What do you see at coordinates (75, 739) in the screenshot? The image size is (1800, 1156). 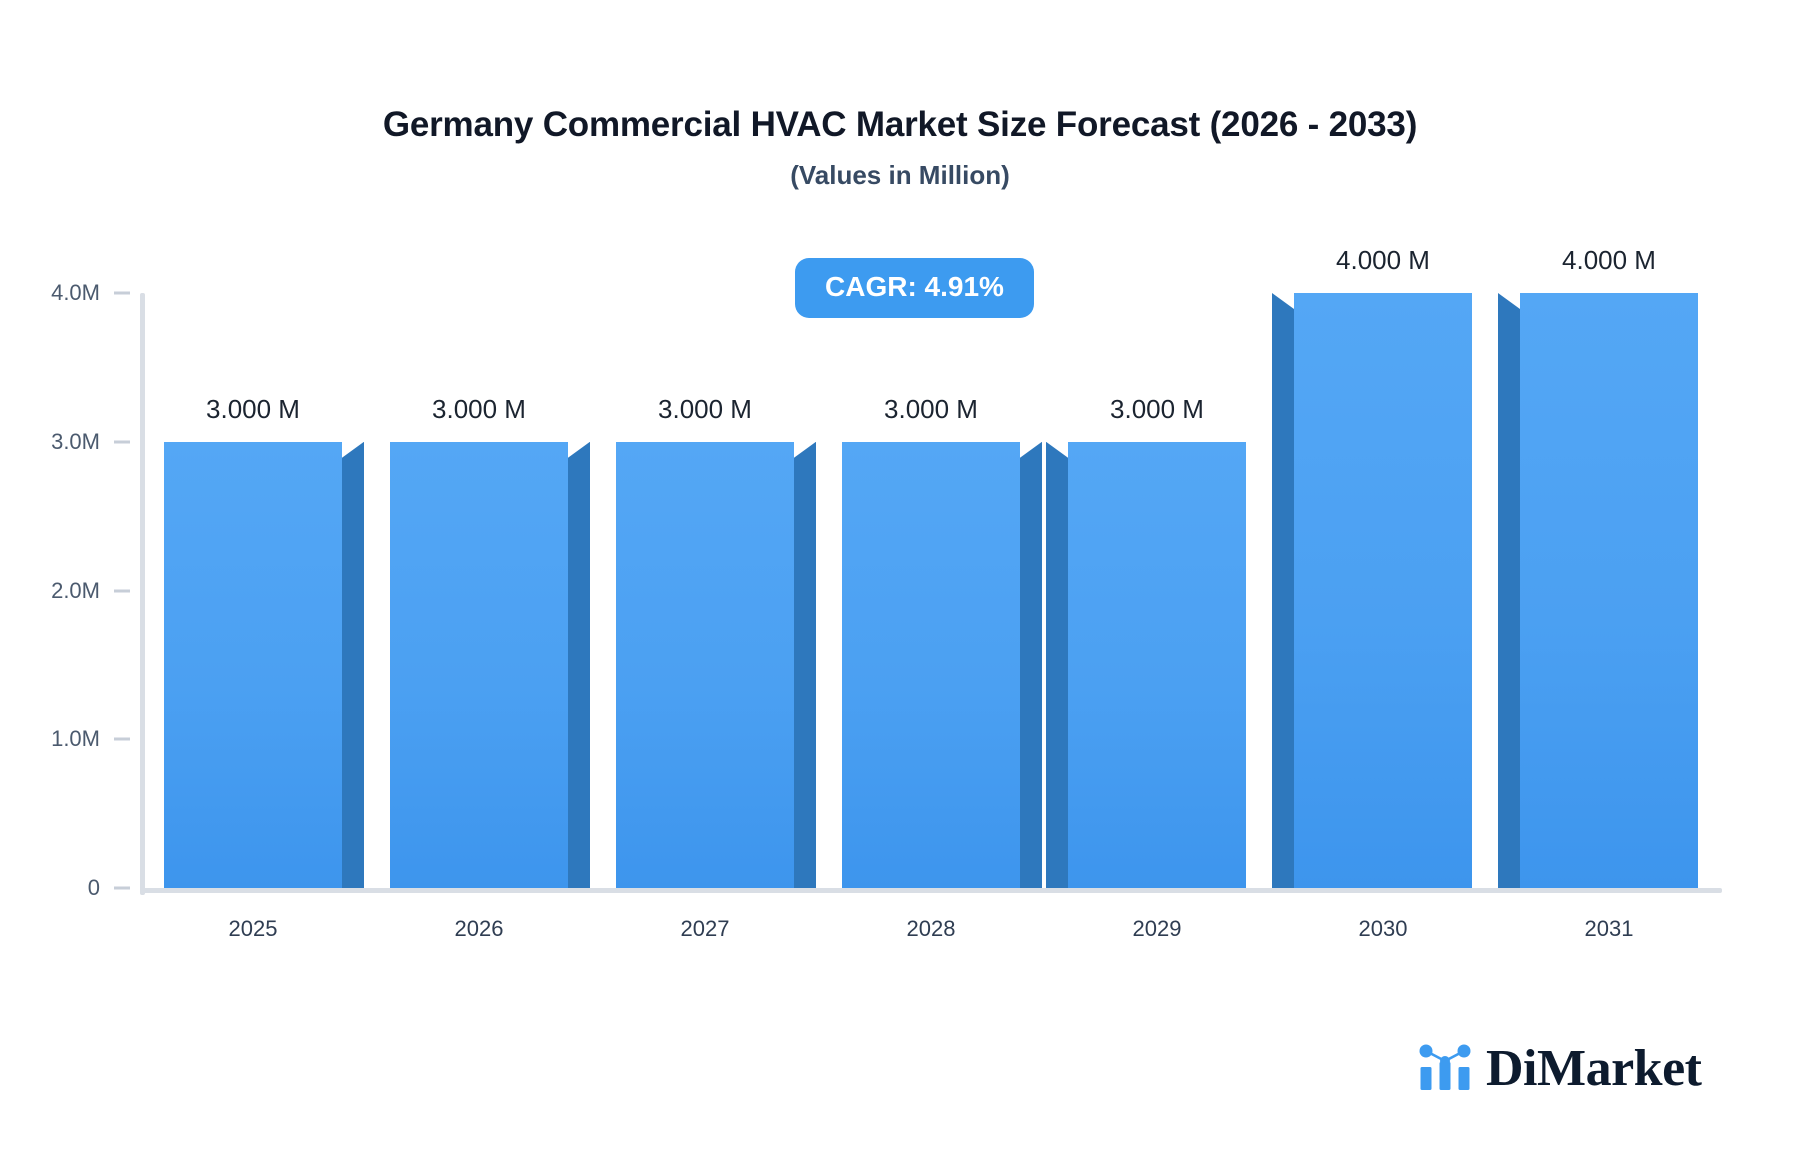 I see `y-axis-tick-label: 1.0M` at bounding box center [75, 739].